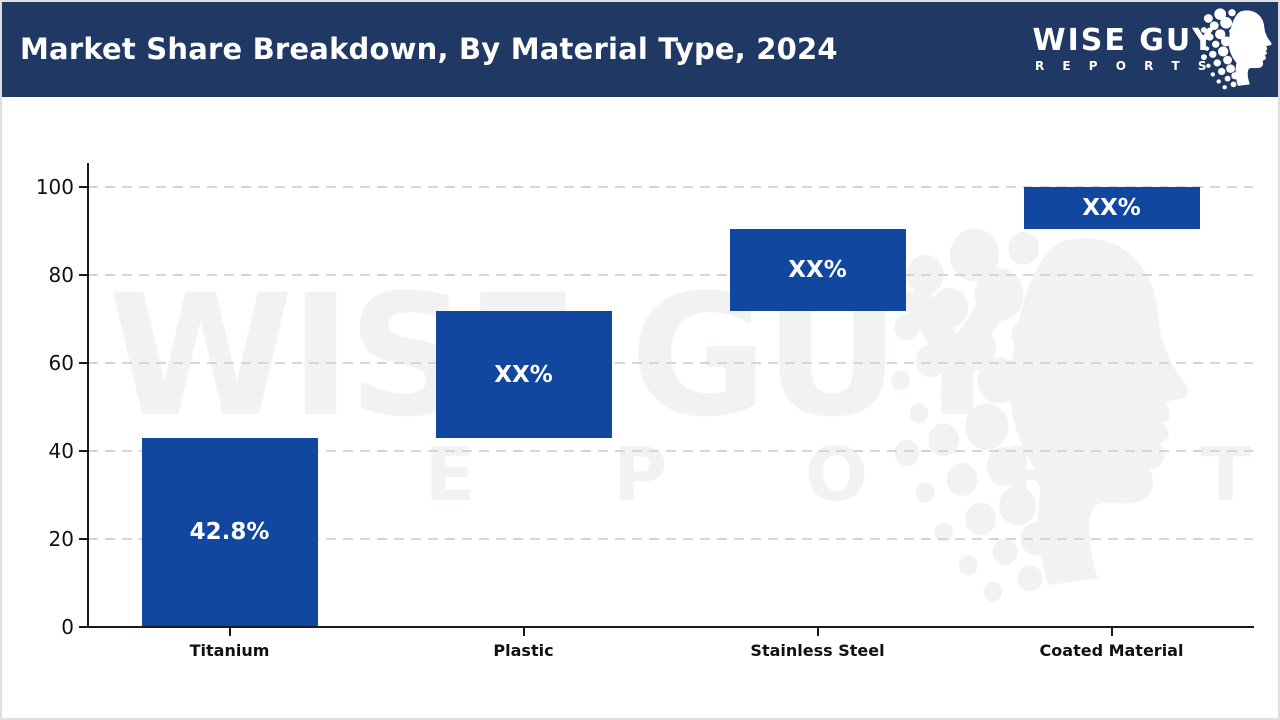 Image resolution: width=1280 pixels, height=720 pixels. Describe the element at coordinates (1124, 40) in the screenshot. I see `logo-wordmark: WISE GUY` at that location.